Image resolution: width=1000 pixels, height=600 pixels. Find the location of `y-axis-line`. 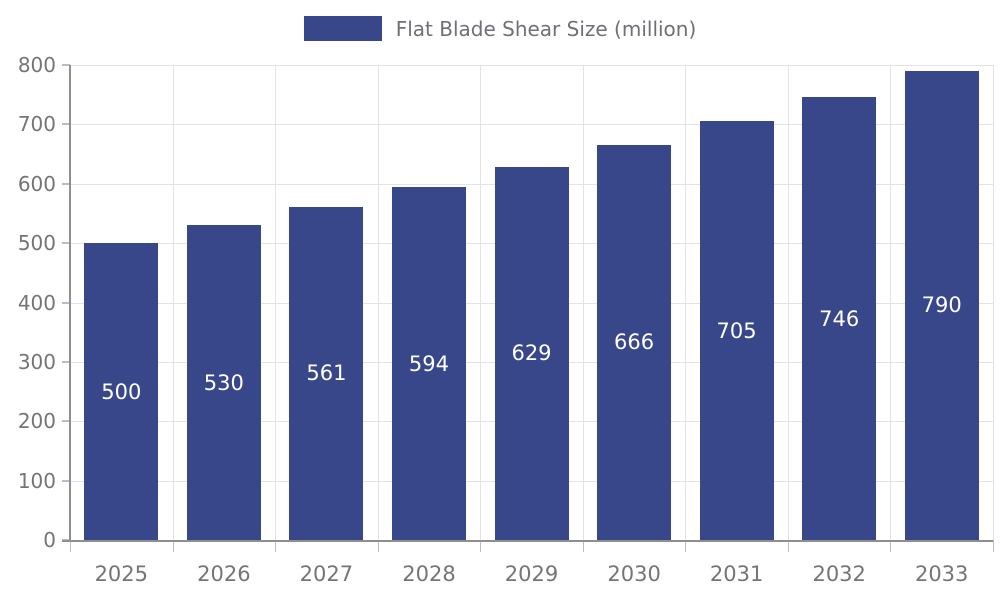

y-axis-line is located at coordinates (70, 302).